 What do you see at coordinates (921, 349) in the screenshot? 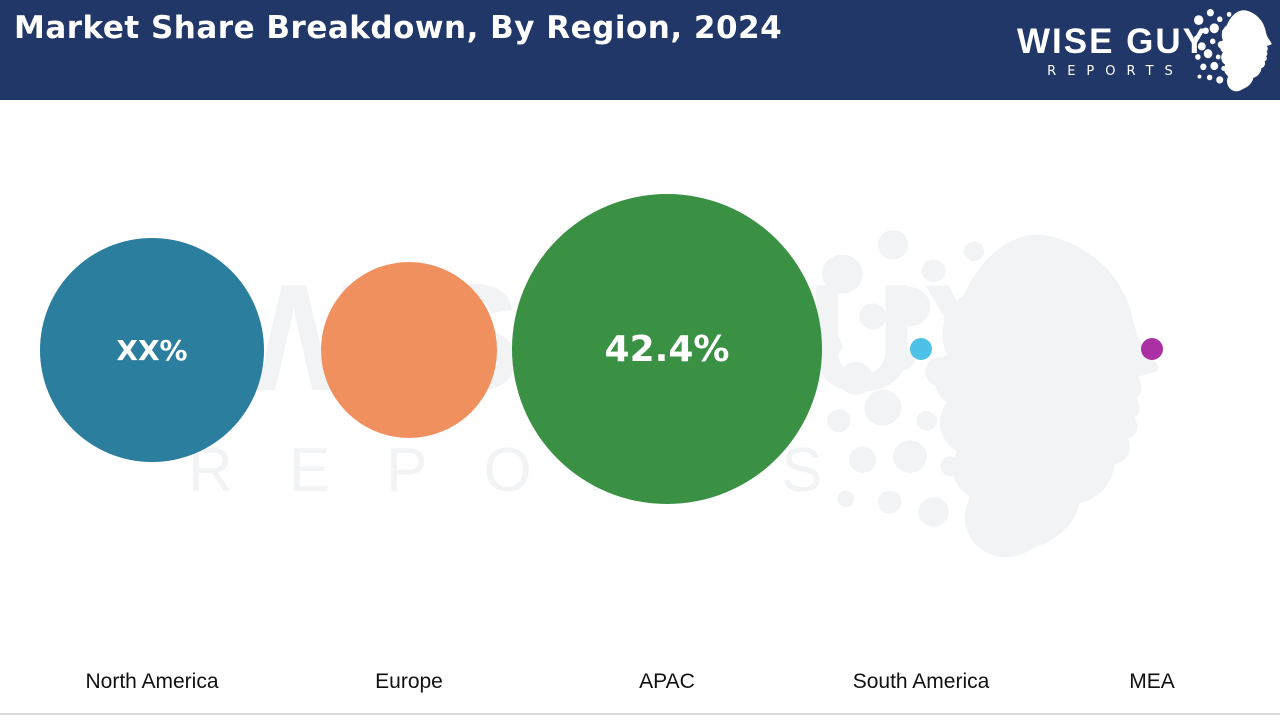
I see `bubble-south-america` at bounding box center [921, 349].